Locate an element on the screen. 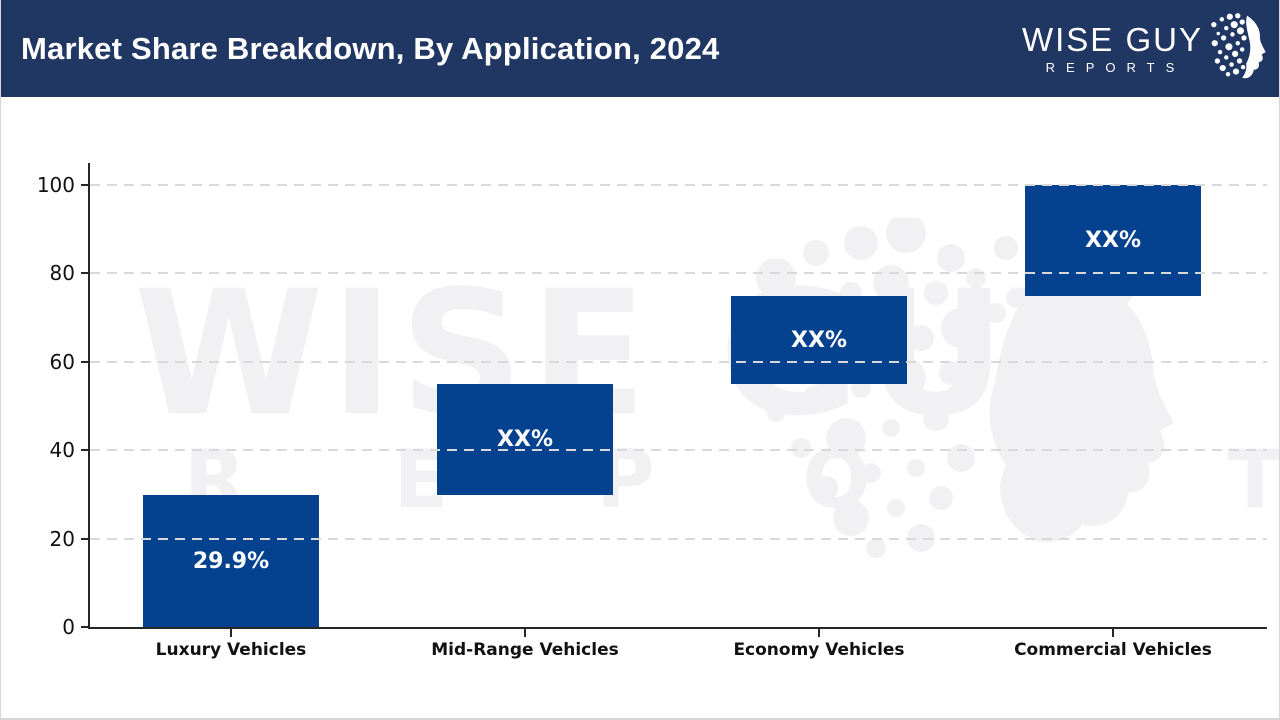 The image size is (1280, 720). x-axis-label-luxury-vehicles: Luxury Vehicles is located at coordinates (231, 650).